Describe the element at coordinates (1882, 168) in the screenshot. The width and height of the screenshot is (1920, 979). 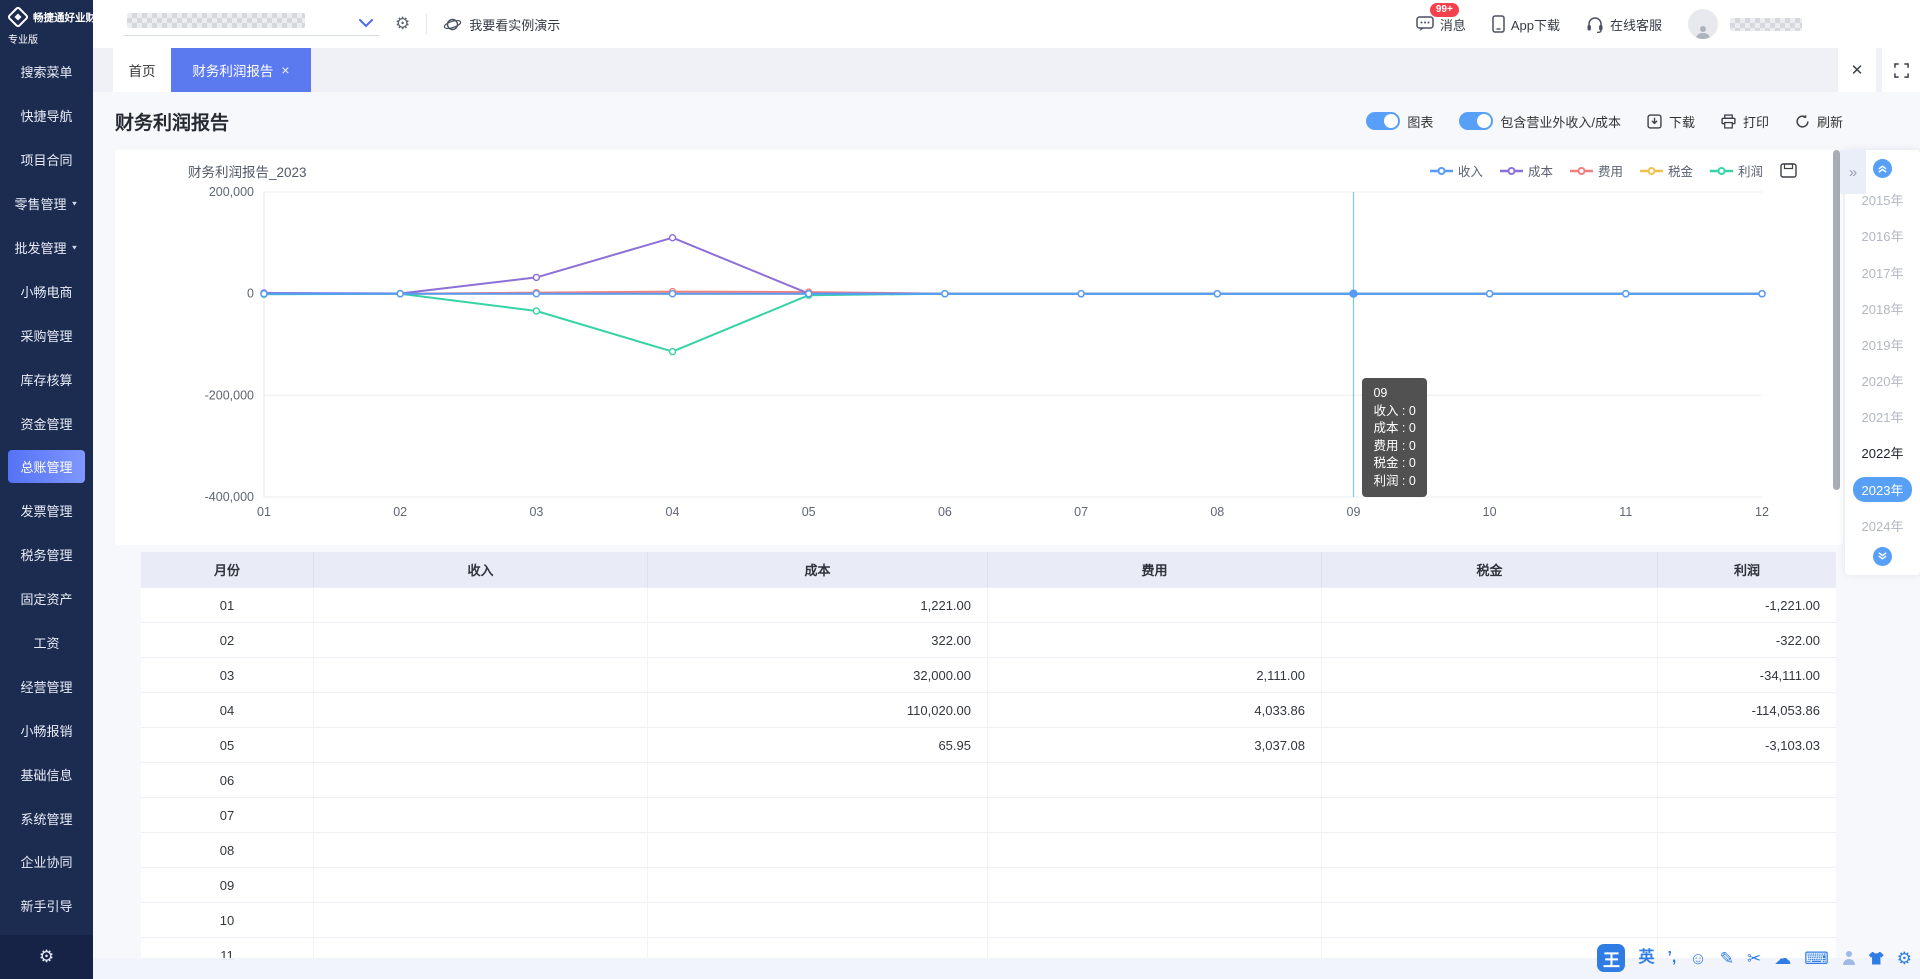
I see `years-scroll-up-button` at that location.